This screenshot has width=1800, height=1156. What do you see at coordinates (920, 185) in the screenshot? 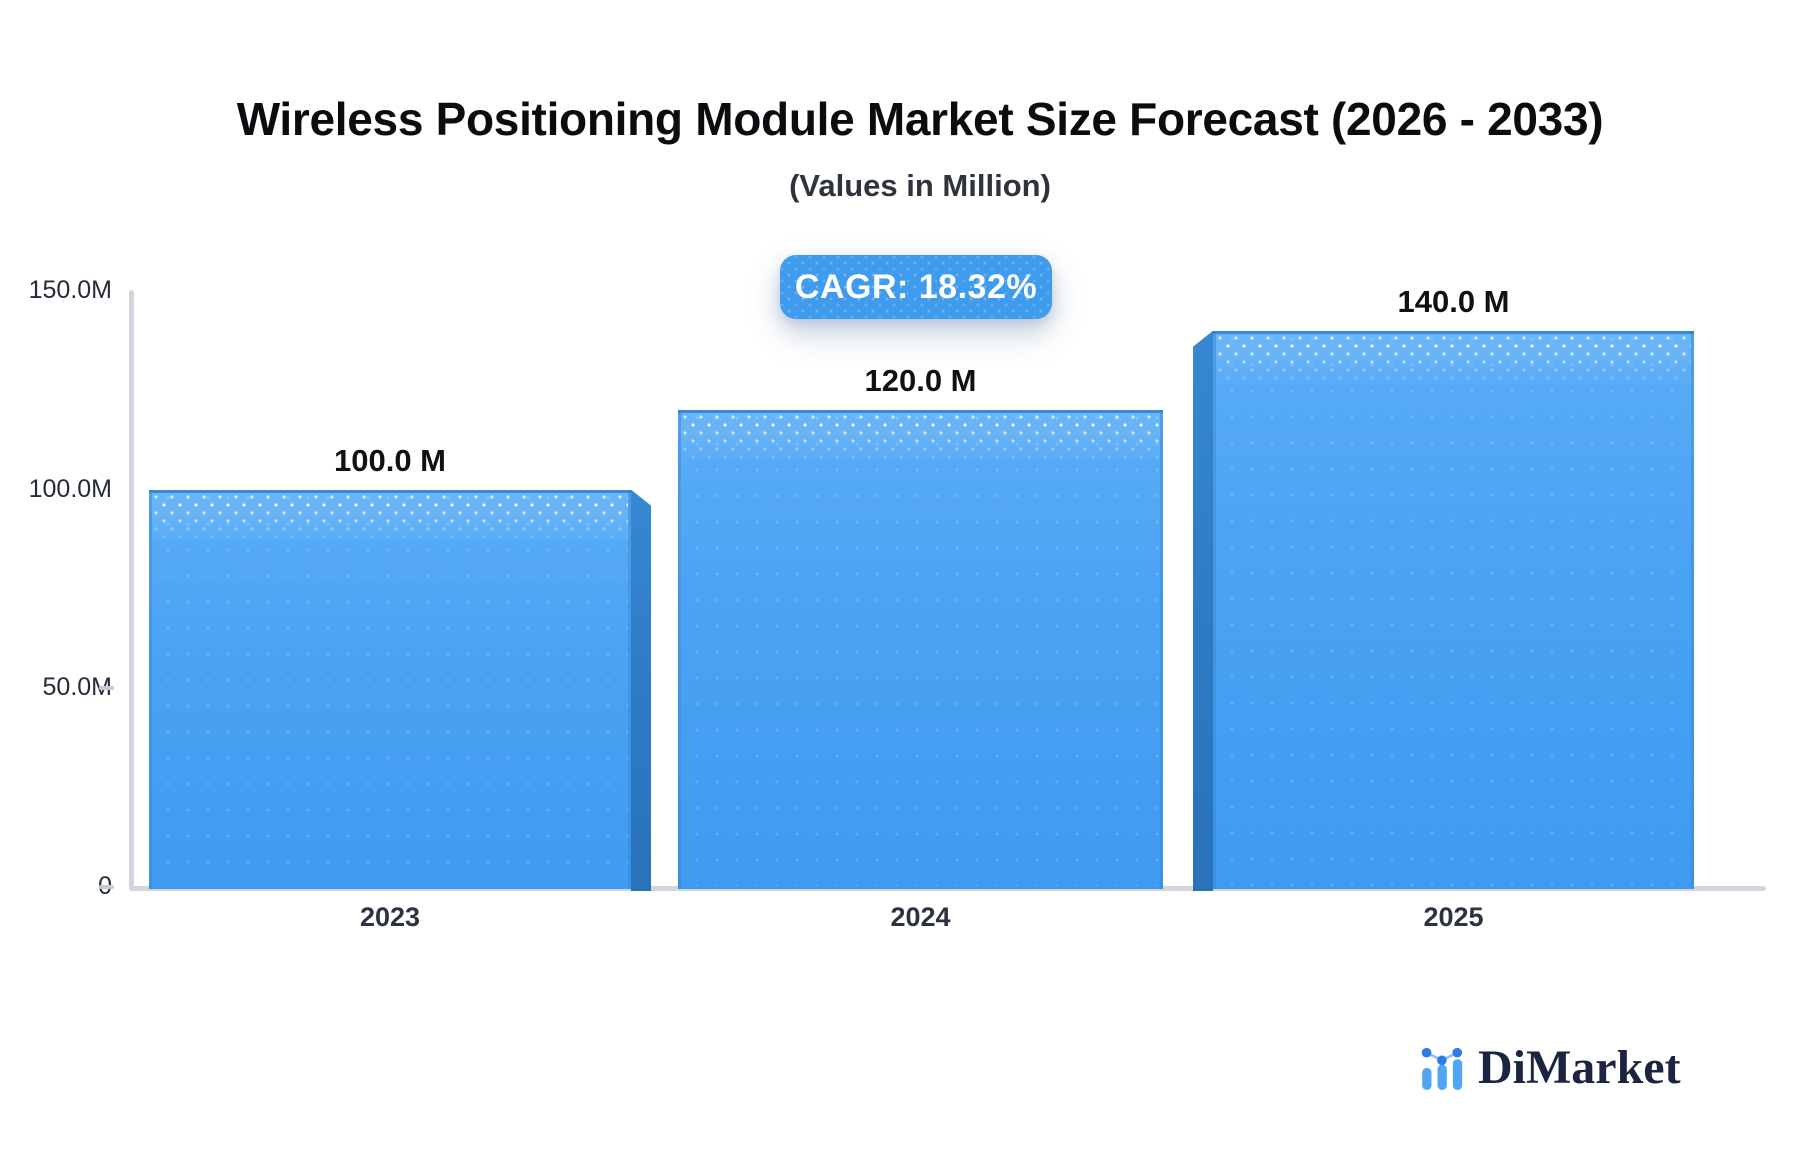
I see `chart-subtitle: (Values in Million)` at bounding box center [920, 185].